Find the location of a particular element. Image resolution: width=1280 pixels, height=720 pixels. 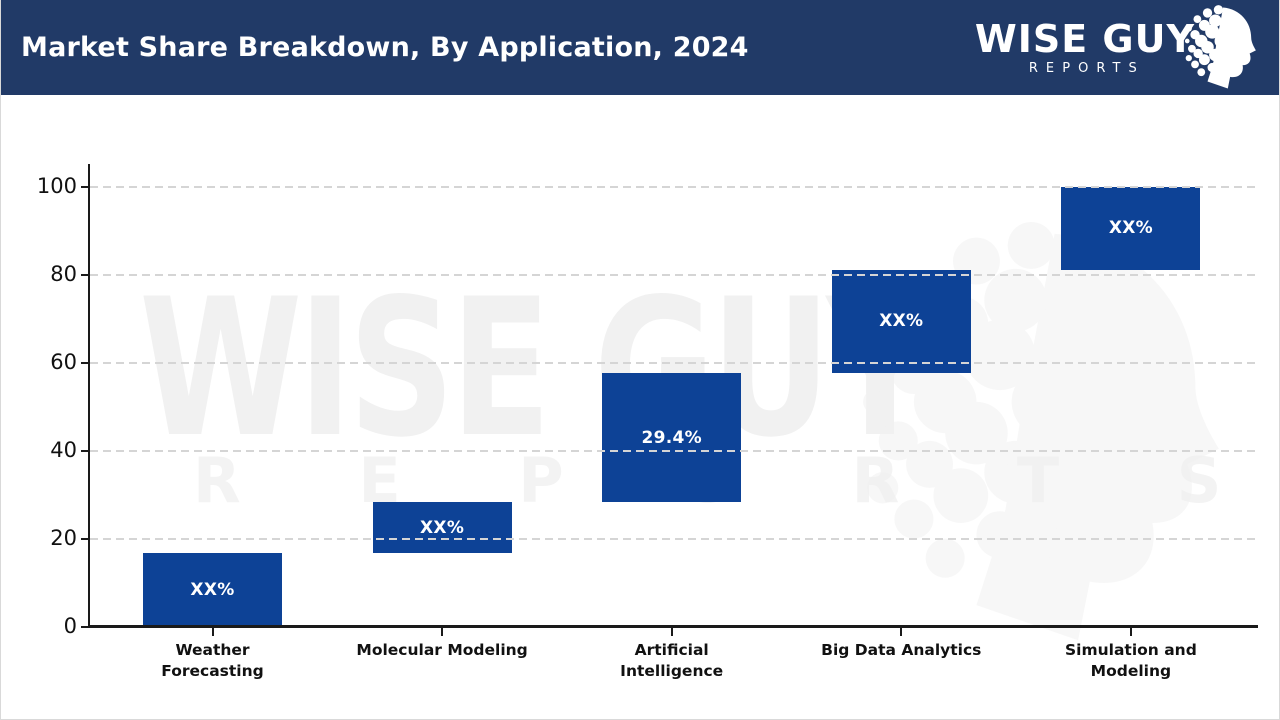

dotted-head-icon is located at coordinates (1220, 46).